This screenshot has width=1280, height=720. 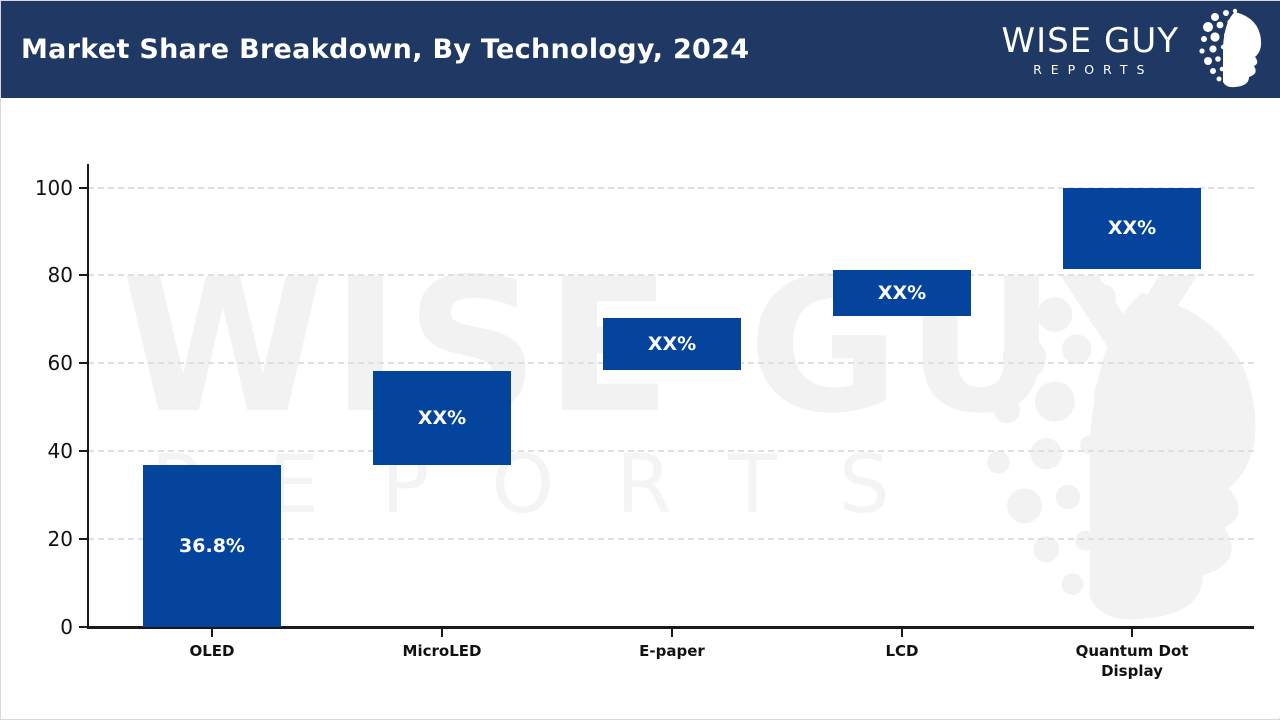 What do you see at coordinates (212, 651) in the screenshot?
I see `x-tick-label: OLED` at bounding box center [212, 651].